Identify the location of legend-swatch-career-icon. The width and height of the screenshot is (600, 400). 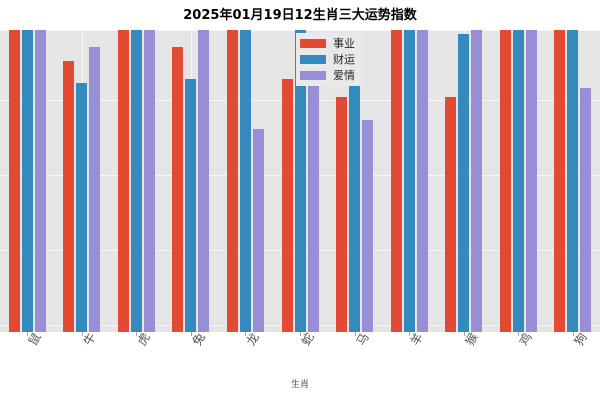
(313, 43).